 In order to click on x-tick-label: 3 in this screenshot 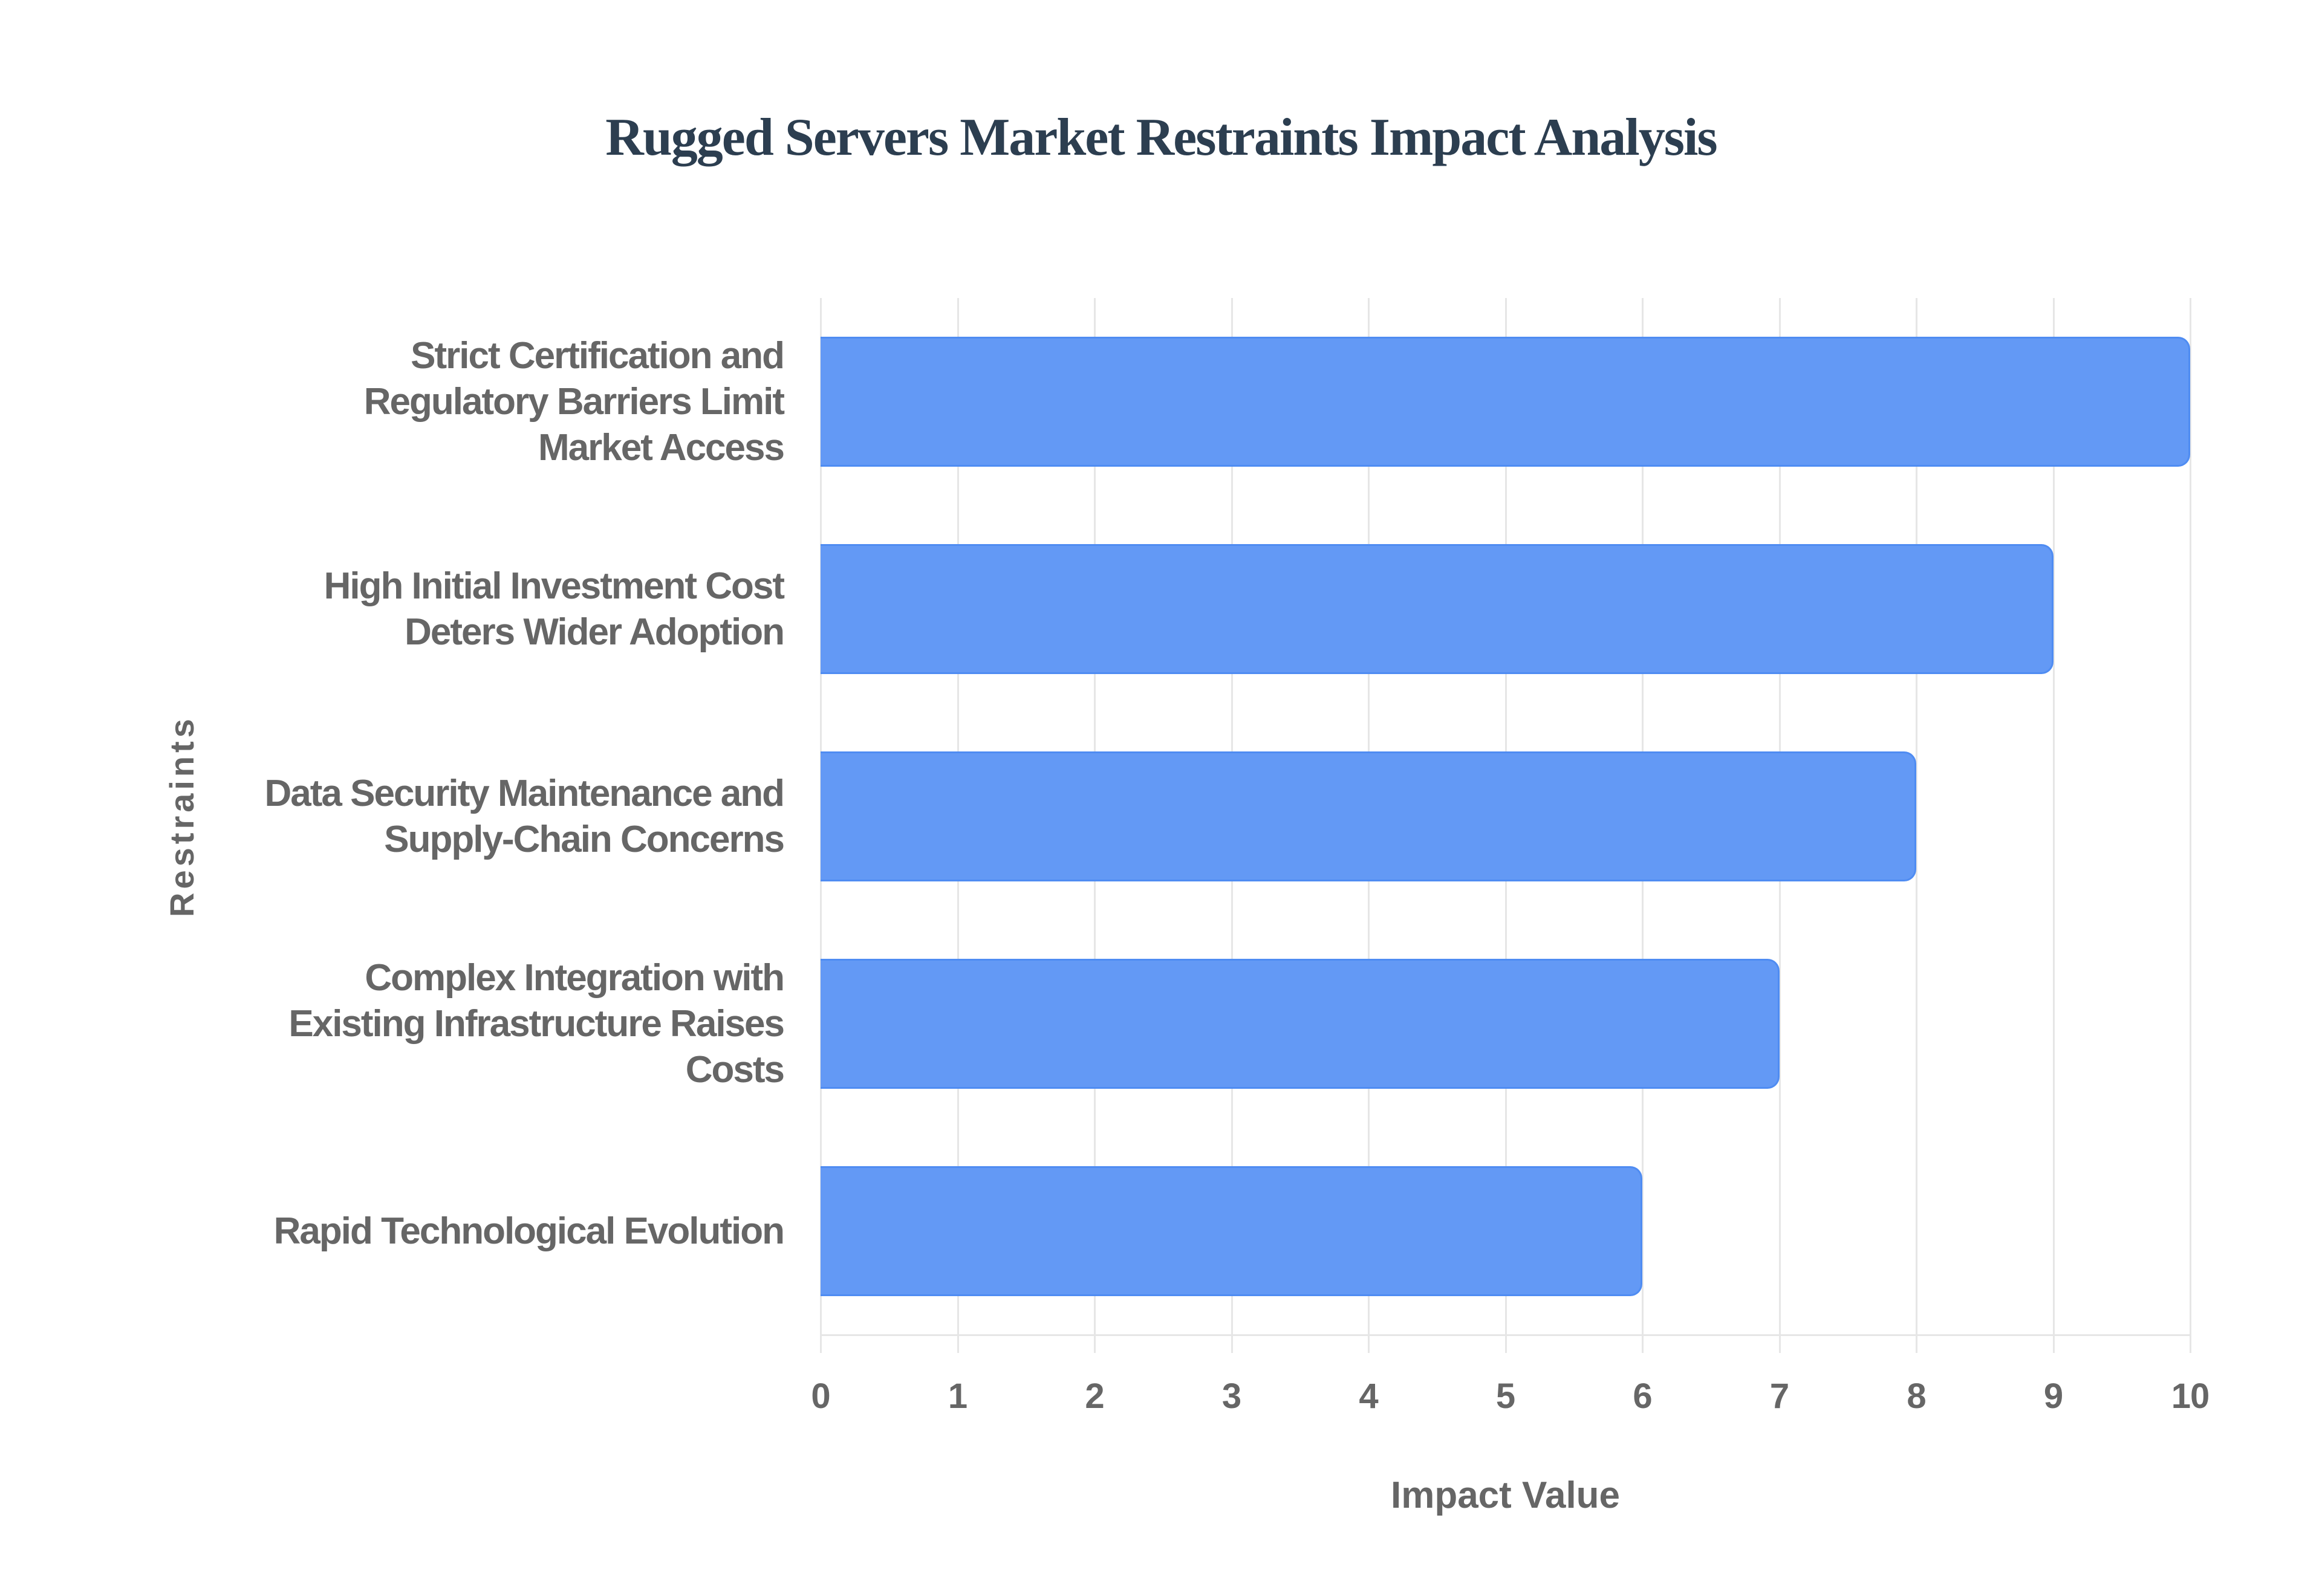, I will do `click(1231, 1396)`.